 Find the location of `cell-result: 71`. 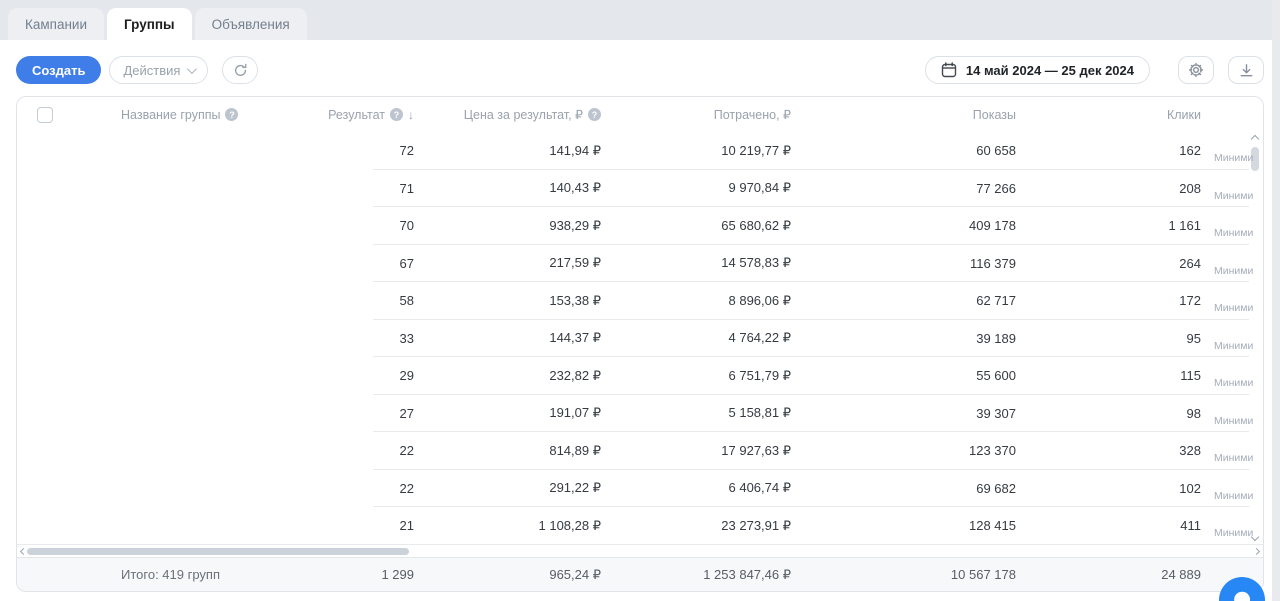

cell-result: 71 is located at coordinates (406, 188).